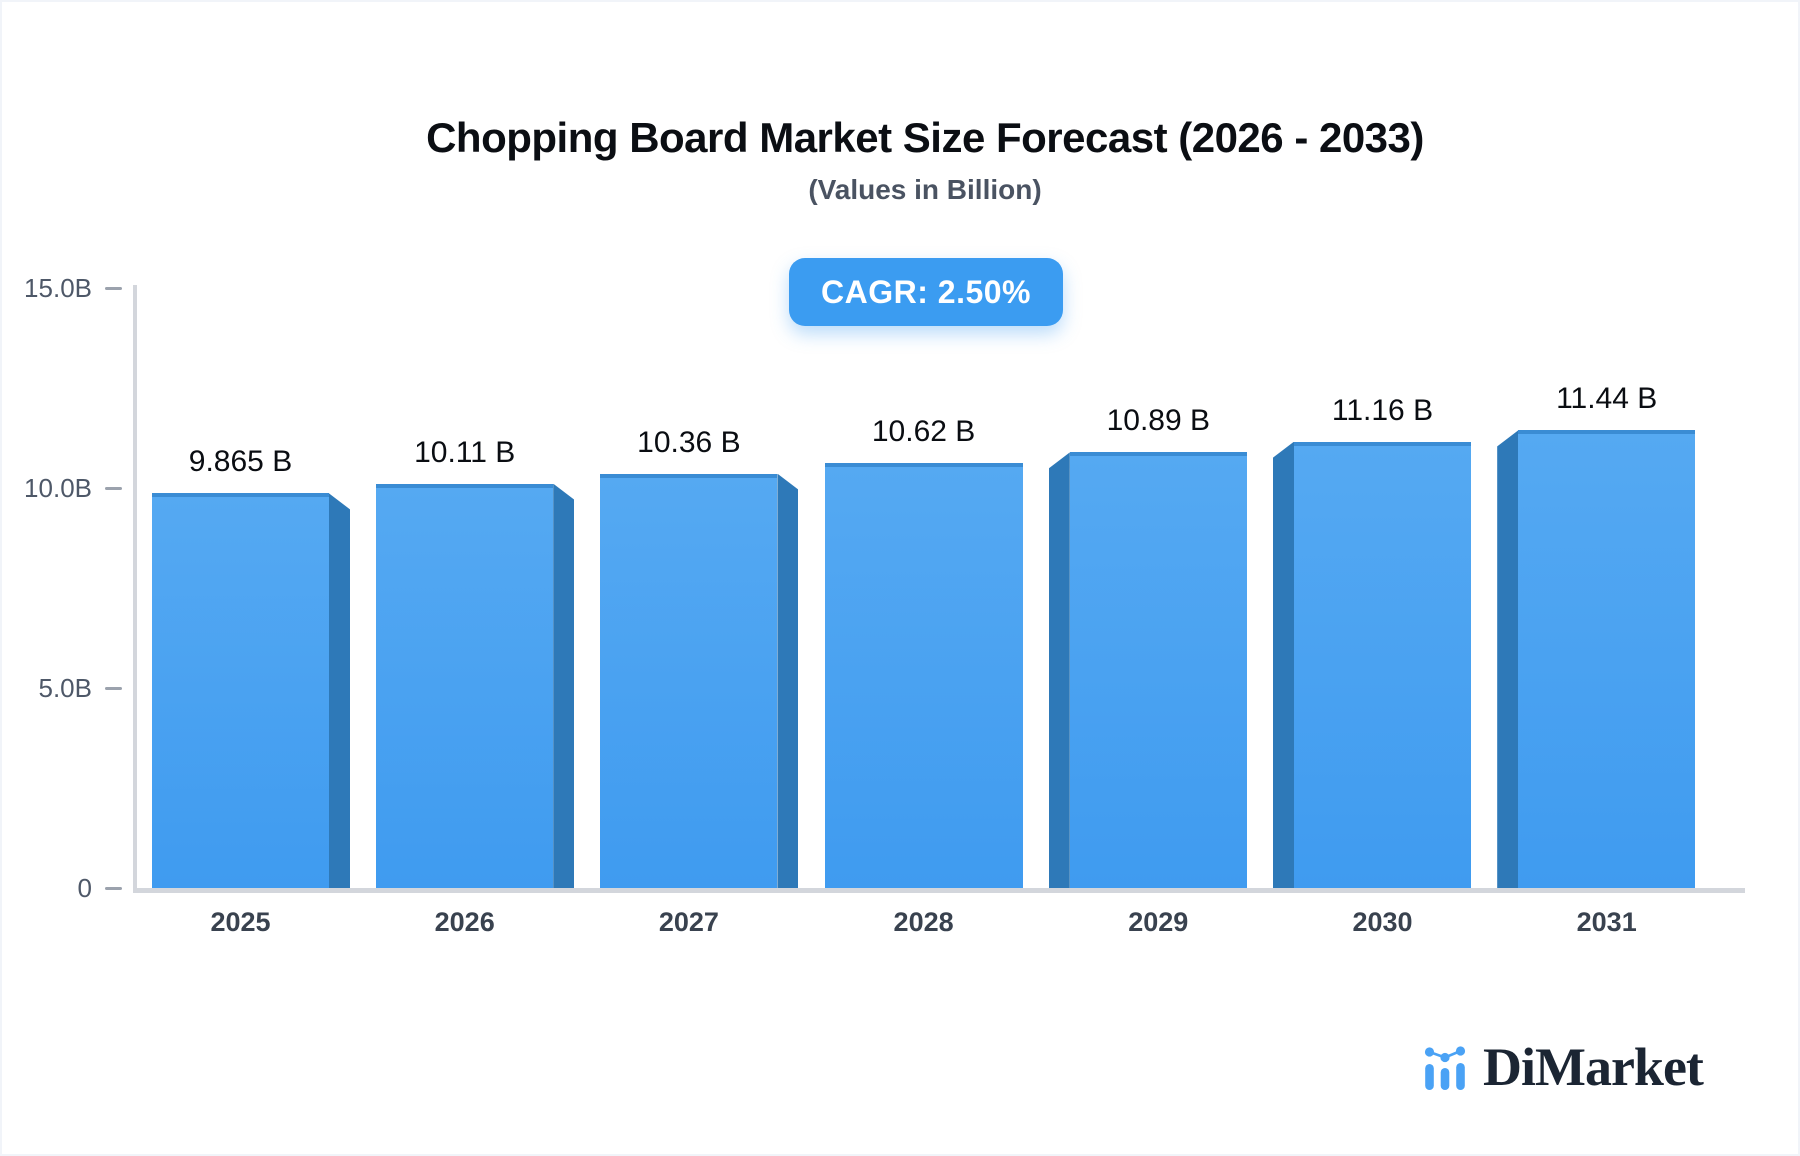 The image size is (1800, 1156). I want to click on bar-2026, so click(465, 685).